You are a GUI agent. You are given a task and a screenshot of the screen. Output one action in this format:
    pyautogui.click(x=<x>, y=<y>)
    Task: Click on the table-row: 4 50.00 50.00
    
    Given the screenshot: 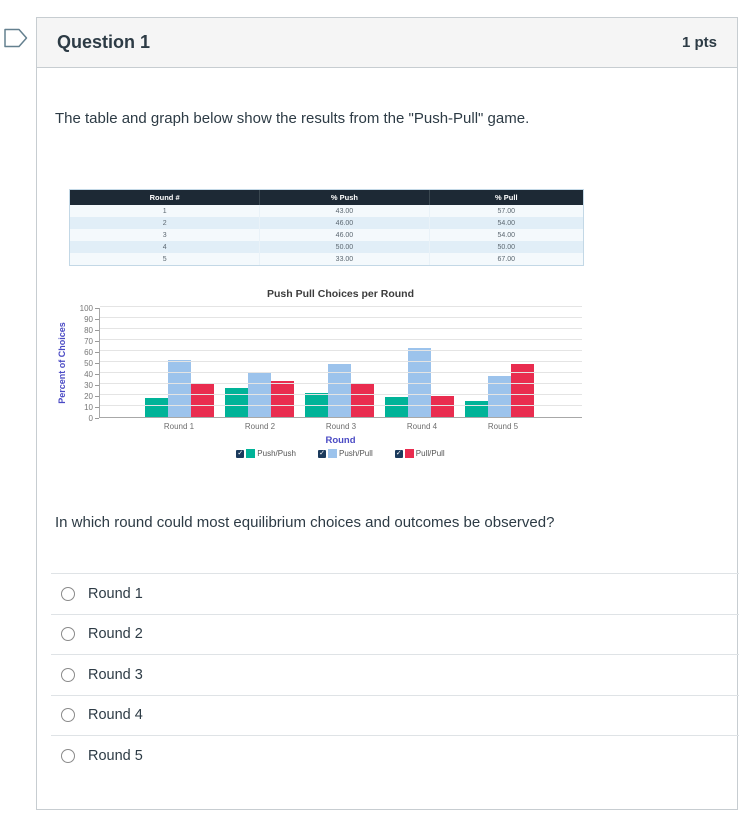 What is the action you would take?
    pyautogui.click(x=326, y=247)
    